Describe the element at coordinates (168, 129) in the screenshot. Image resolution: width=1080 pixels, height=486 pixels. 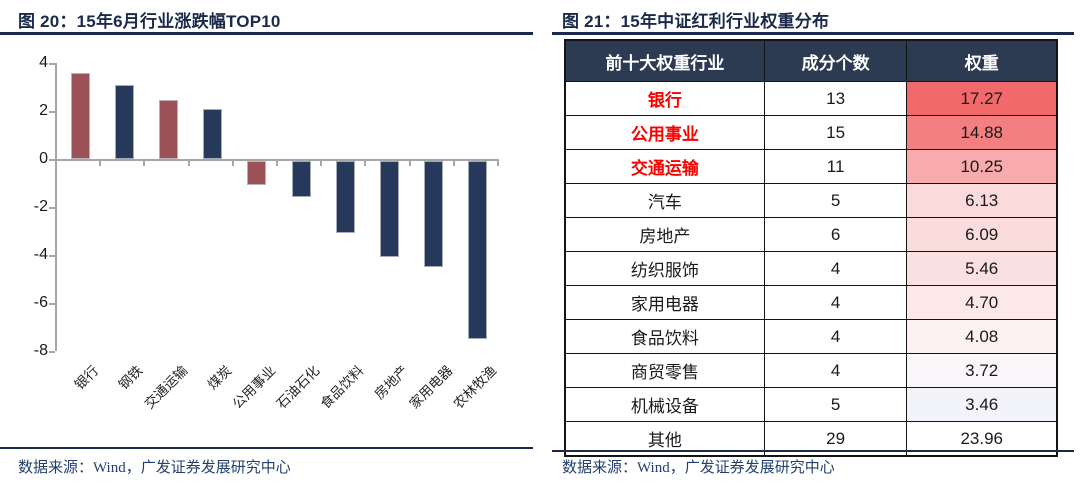
I see `bar-交通运输` at that location.